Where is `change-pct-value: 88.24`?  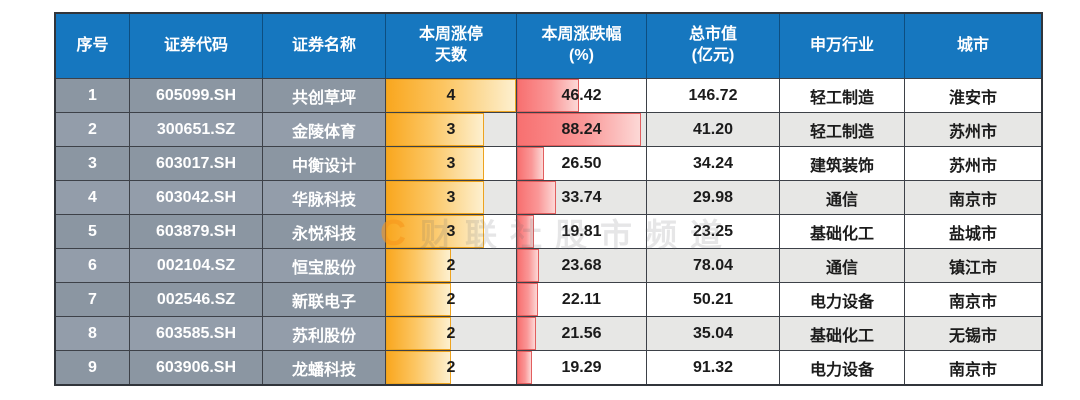 change-pct-value: 88.24 is located at coordinates (581, 129).